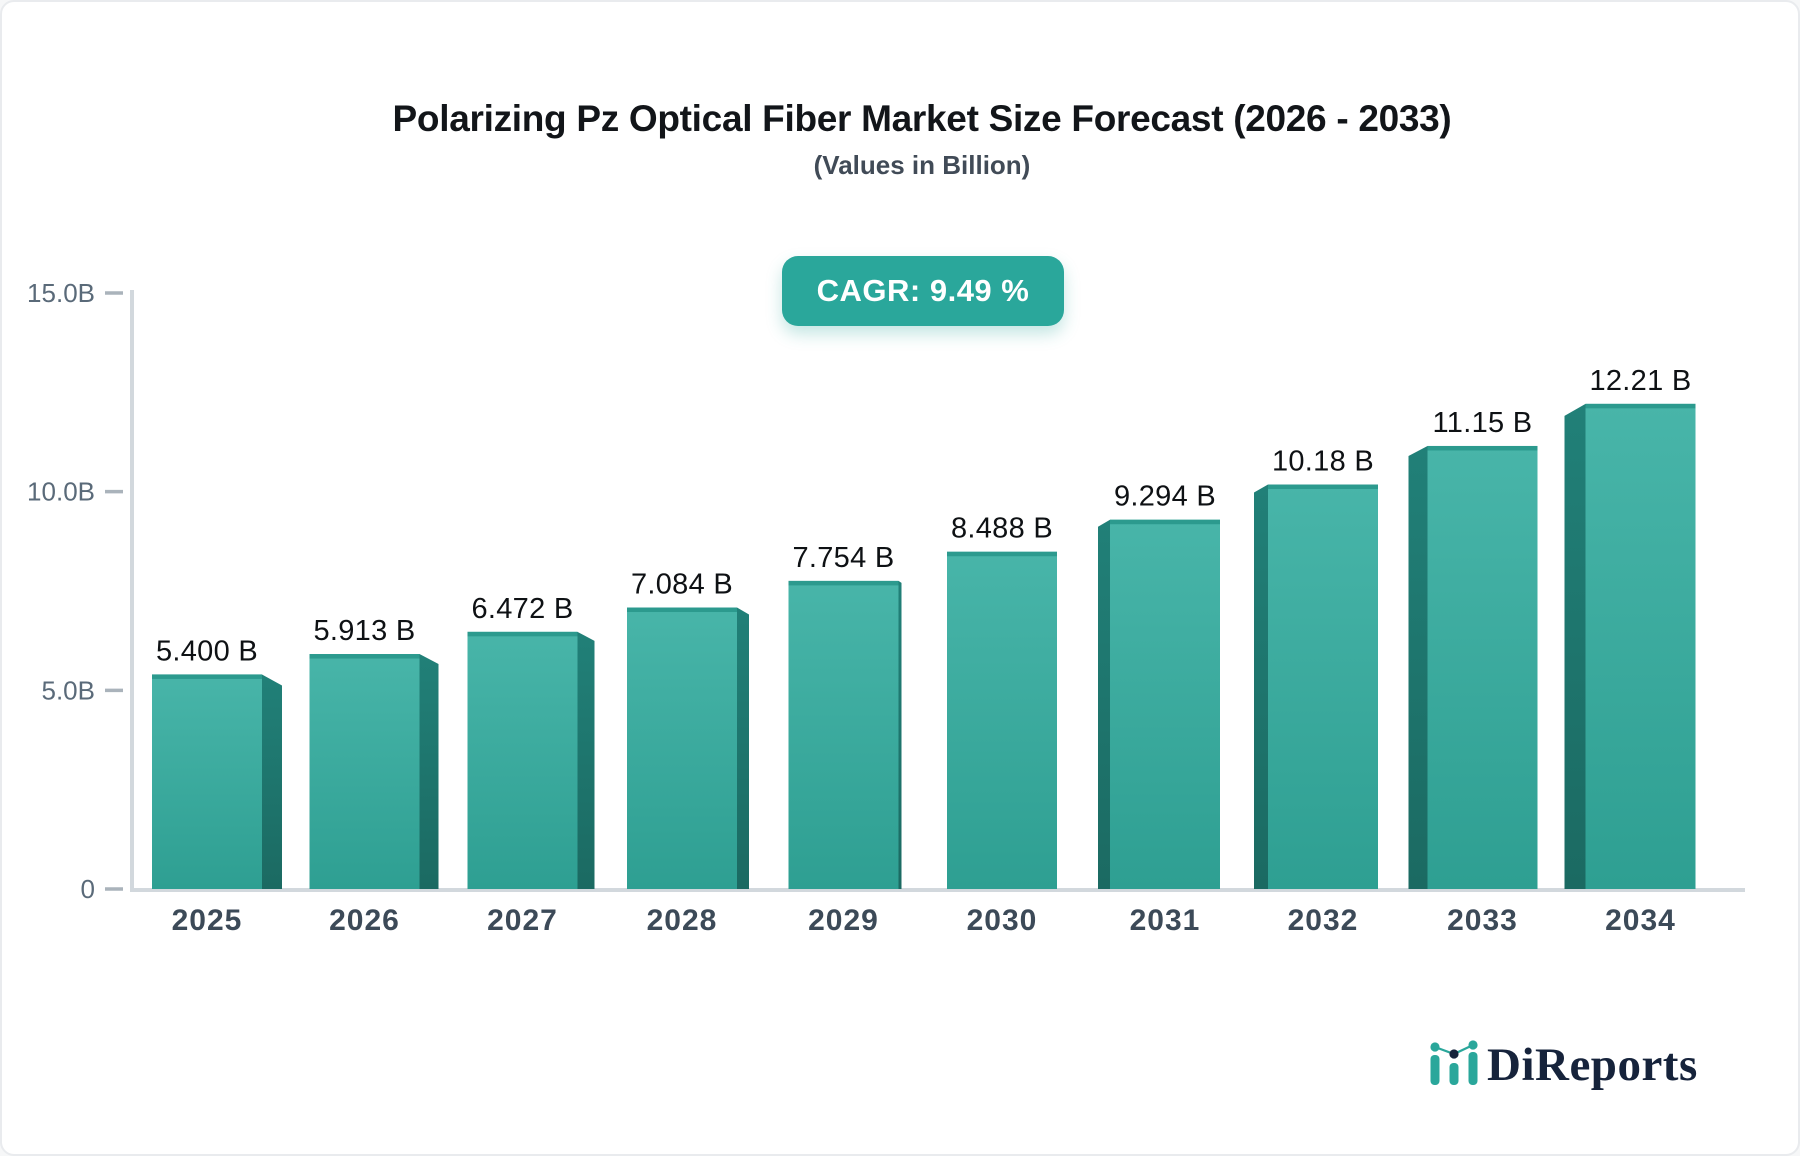 Image resolution: width=1800 pixels, height=1156 pixels. I want to click on x-tick-label: 2027, so click(522, 920).